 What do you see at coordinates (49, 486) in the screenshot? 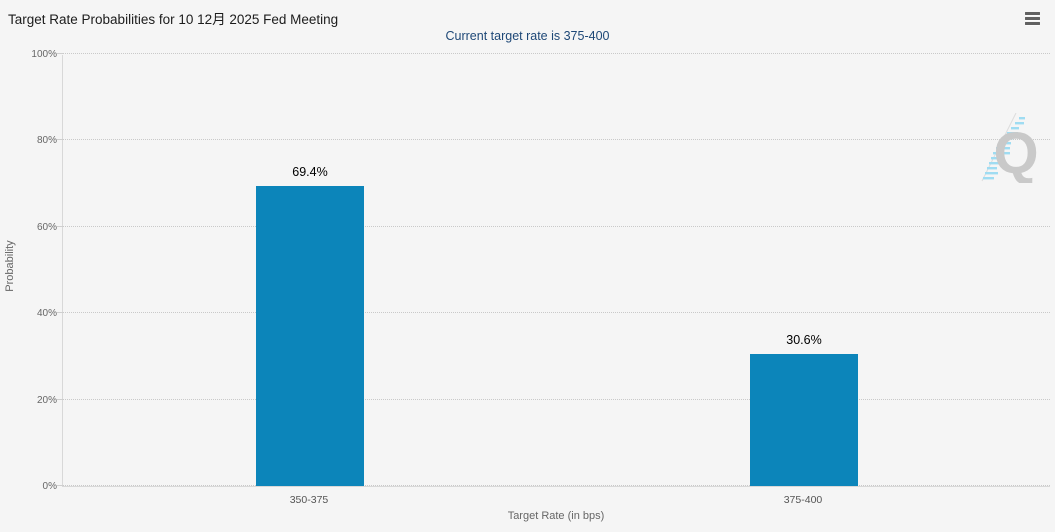
I see `y-axis-label-0%: 0%` at bounding box center [49, 486].